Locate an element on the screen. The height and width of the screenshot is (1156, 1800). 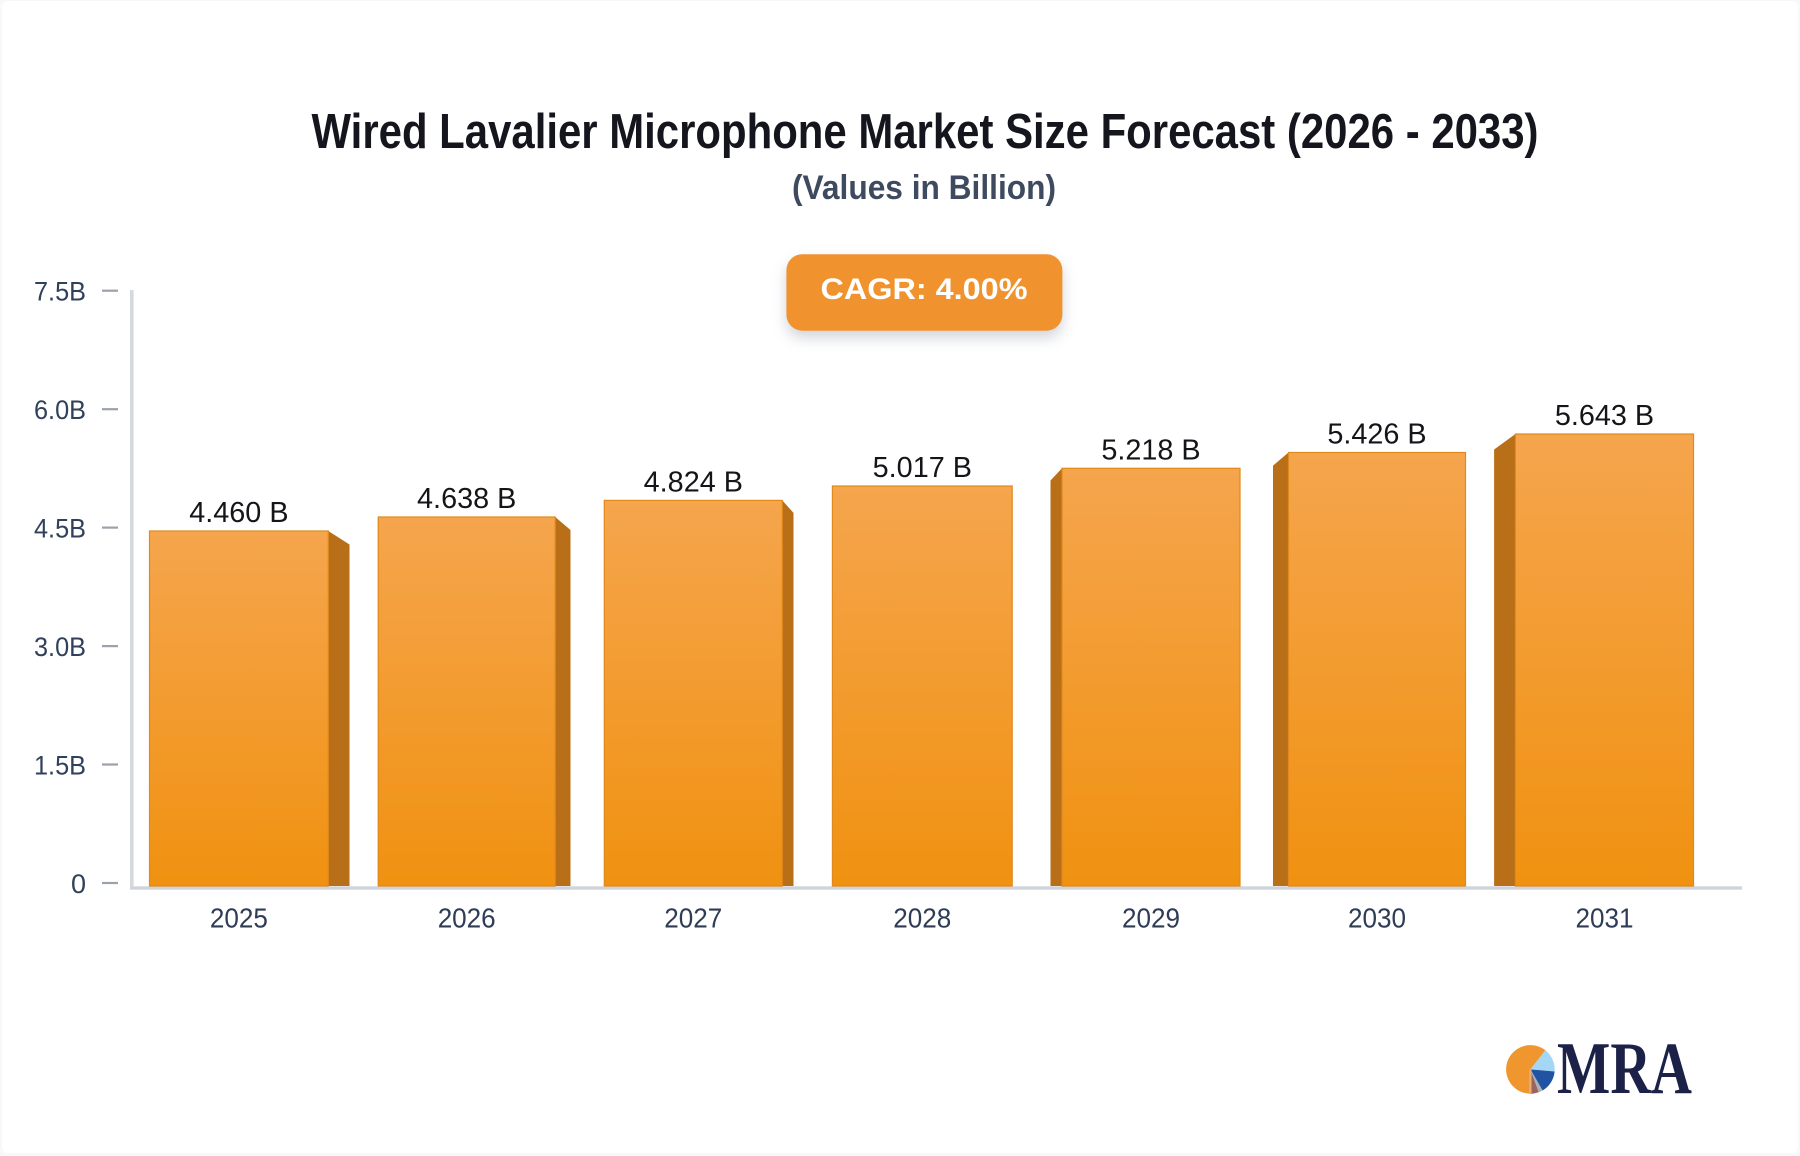
svg-text: CAGR: 4.00% is located at coordinates (924, 289).